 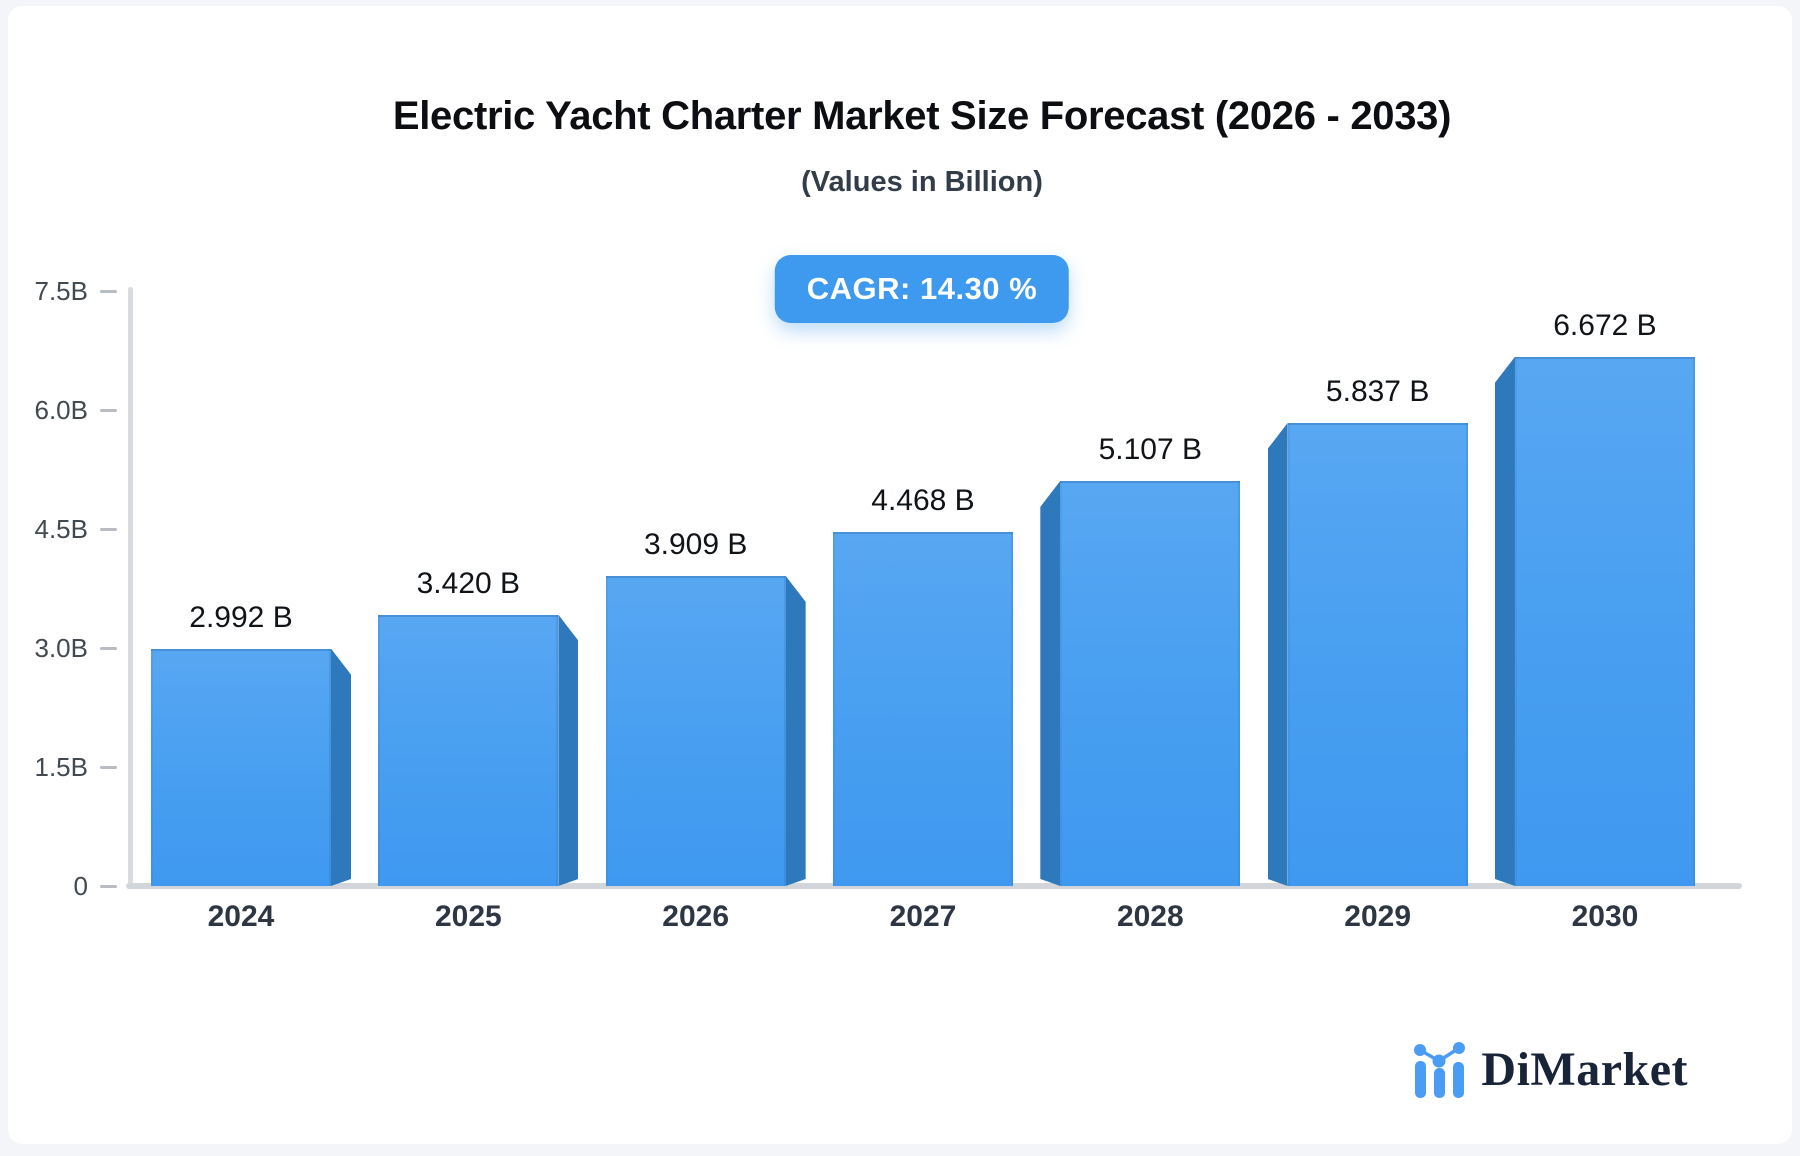 I want to click on x-axis-label: 2028, so click(x=1150, y=916).